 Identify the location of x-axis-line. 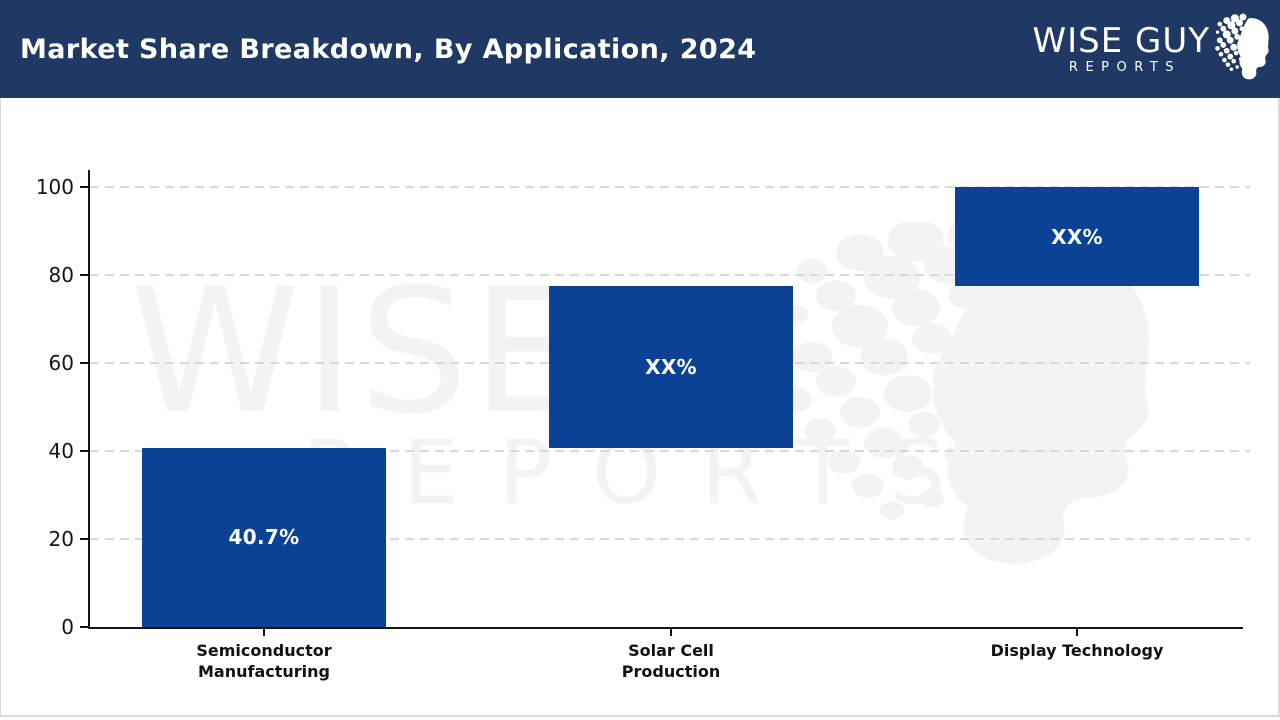
(665, 628).